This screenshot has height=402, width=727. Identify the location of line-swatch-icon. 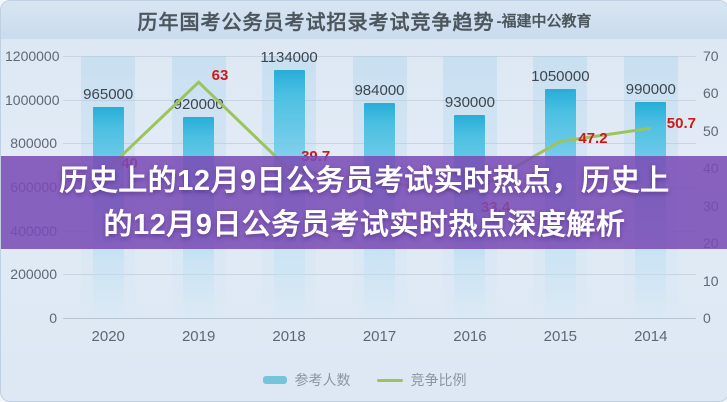
(389, 380).